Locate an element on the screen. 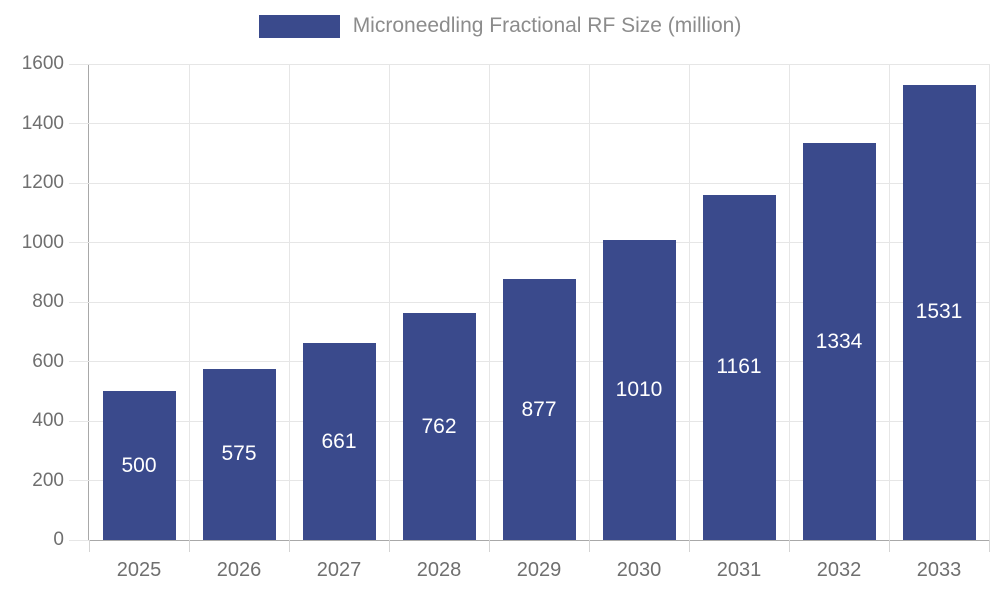 The height and width of the screenshot is (600, 1000). bar-value-label: 1334 is located at coordinates (839, 341).